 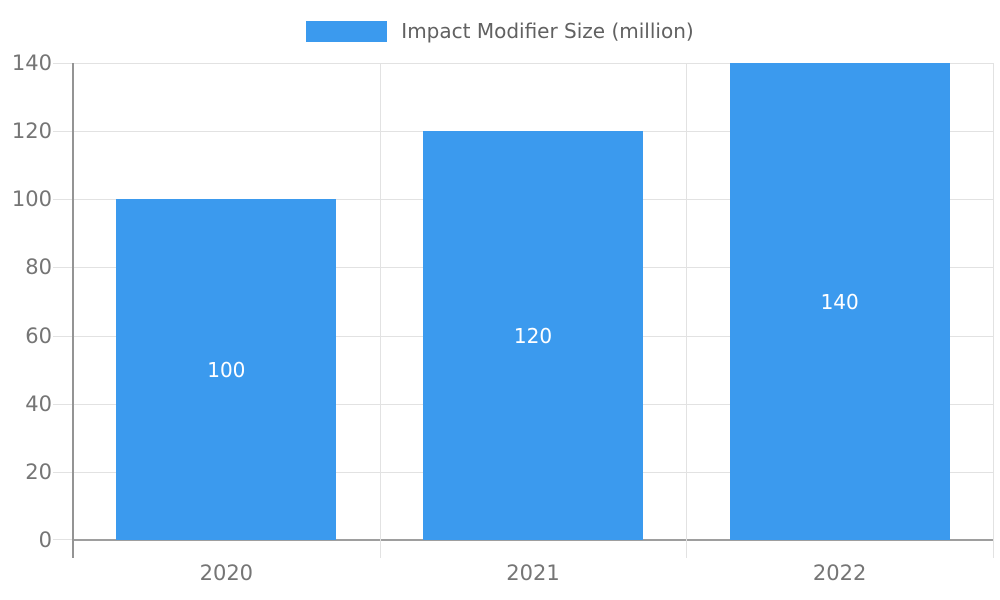 I want to click on y-axis-tick-label: 140, so click(x=31, y=63).